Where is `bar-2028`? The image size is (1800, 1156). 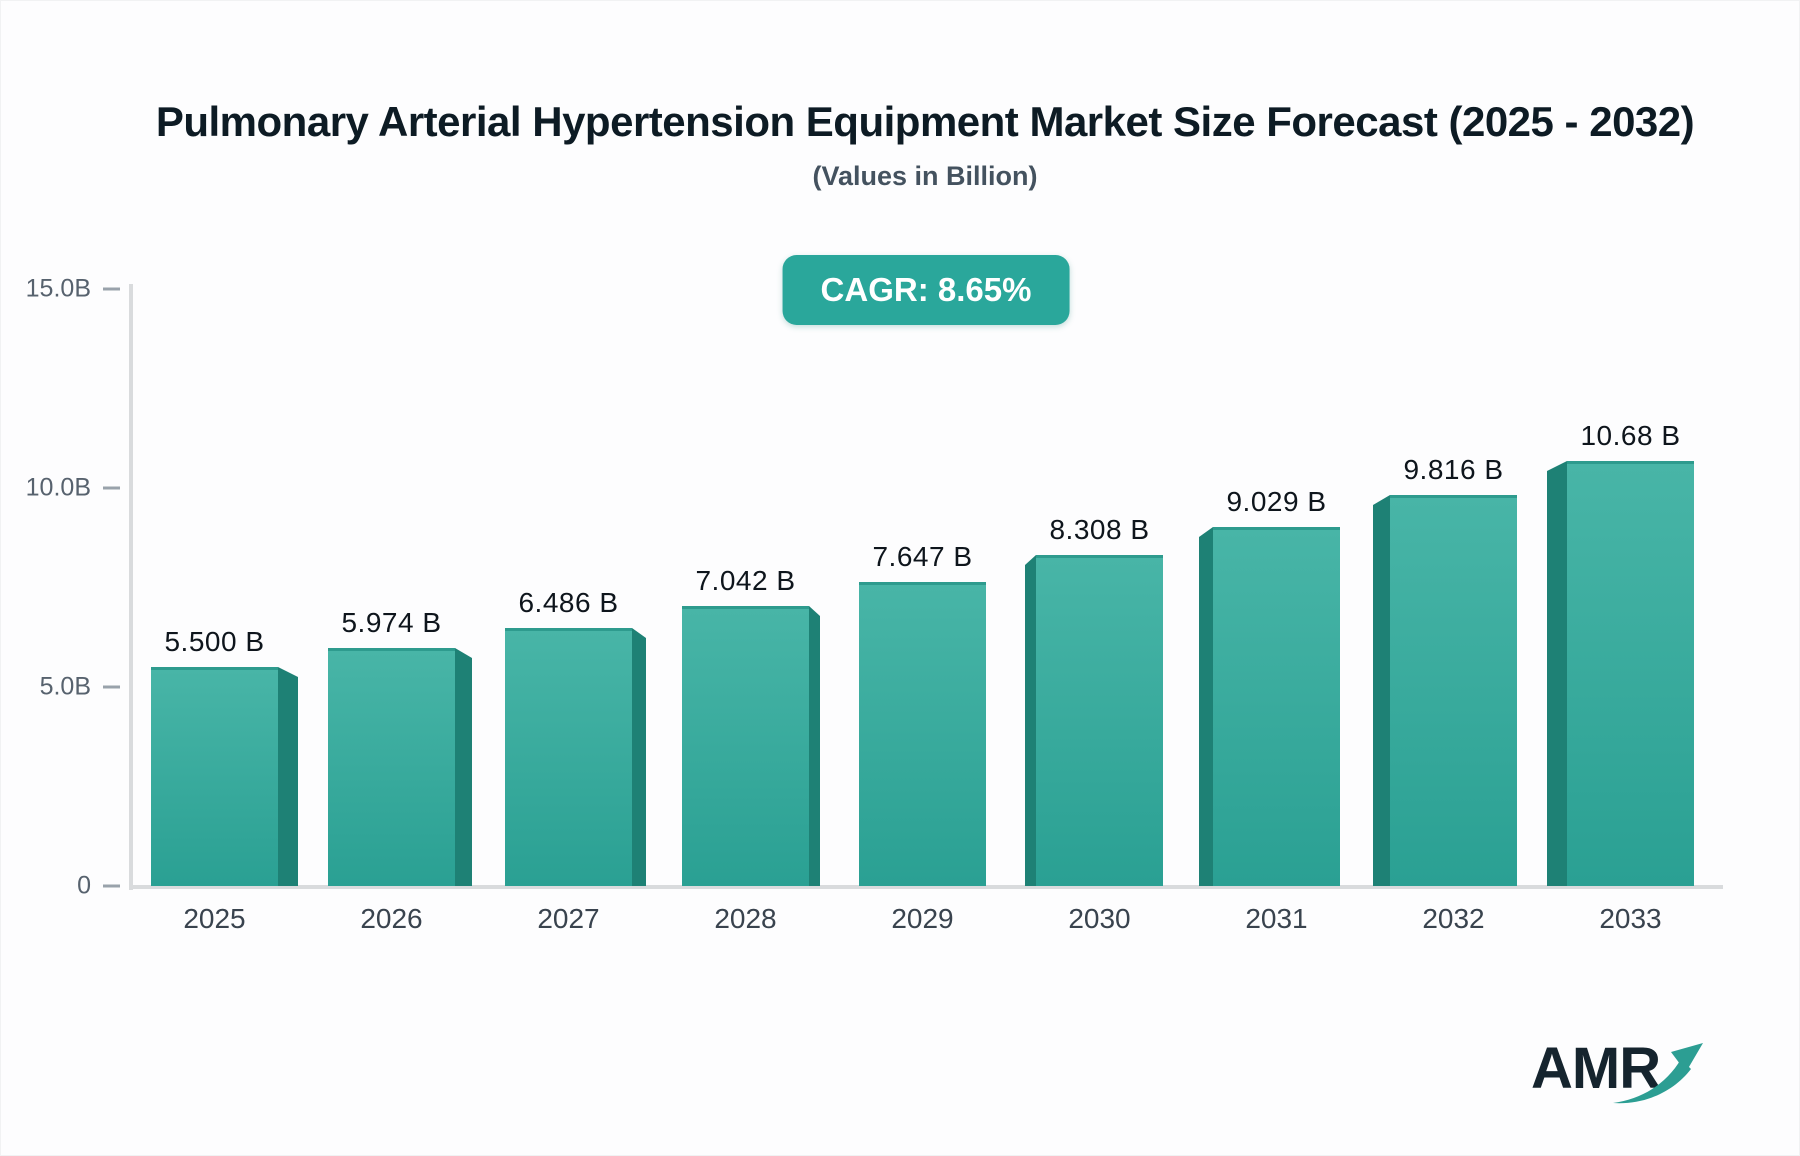
bar-2028 is located at coordinates (745, 746).